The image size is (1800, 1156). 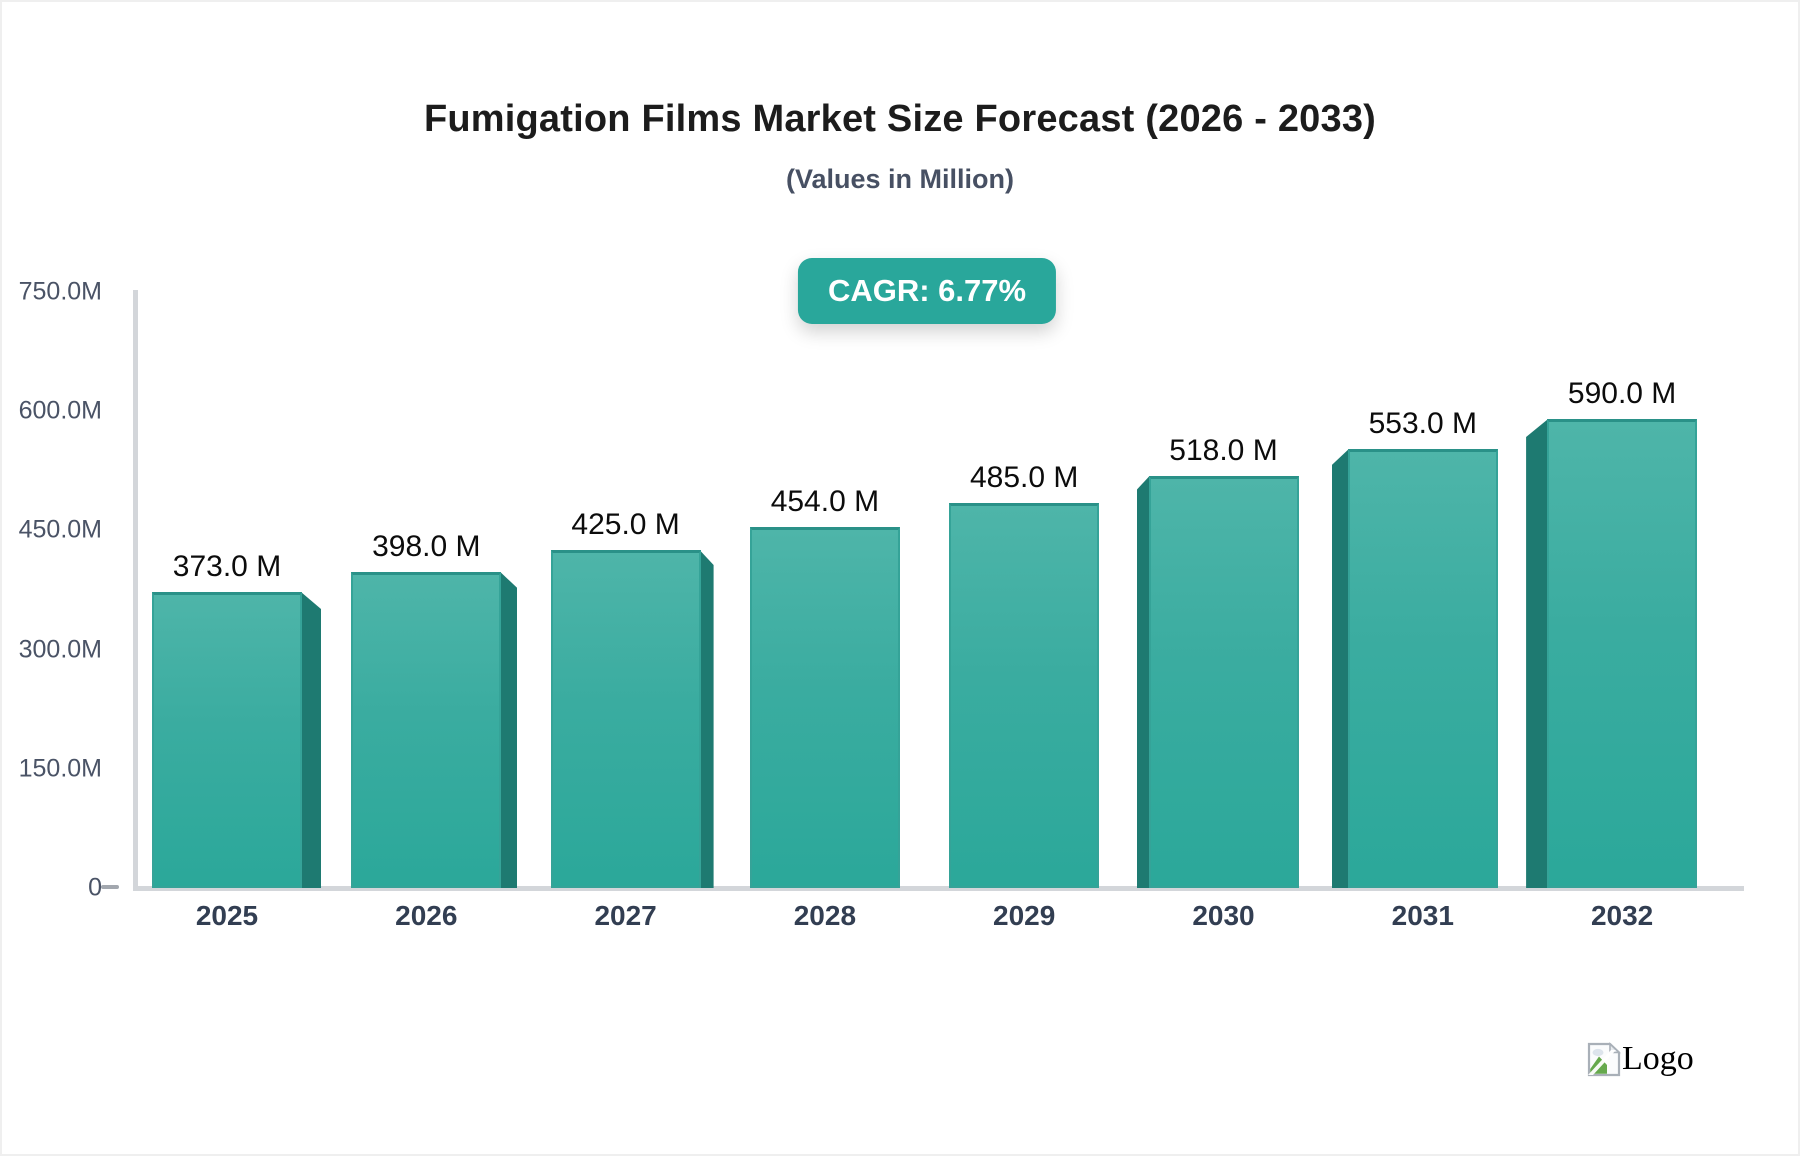 I want to click on bar-2026, so click(x=426, y=730).